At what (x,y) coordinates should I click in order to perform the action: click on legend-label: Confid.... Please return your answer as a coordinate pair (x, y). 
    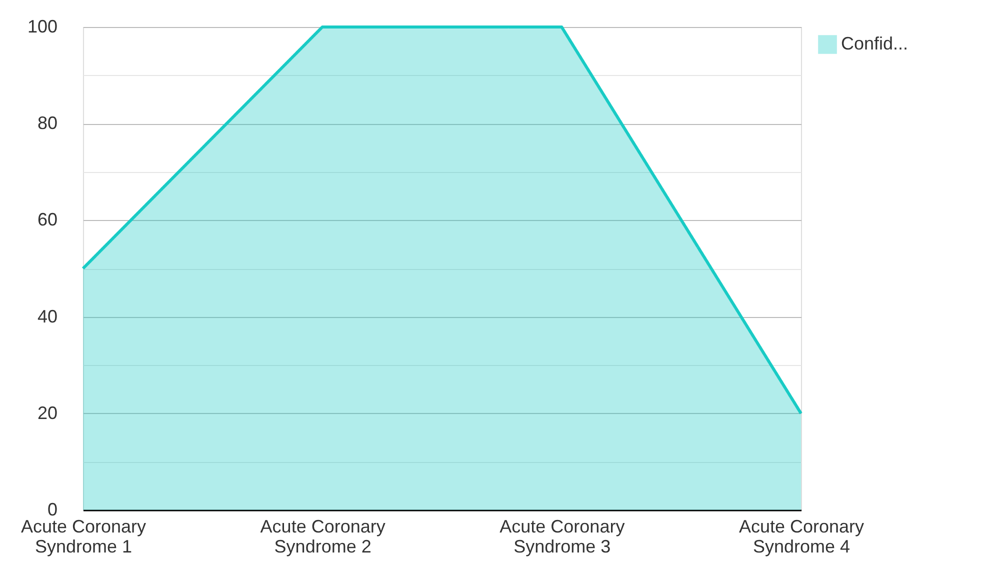
    Looking at the image, I should click on (874, 44).